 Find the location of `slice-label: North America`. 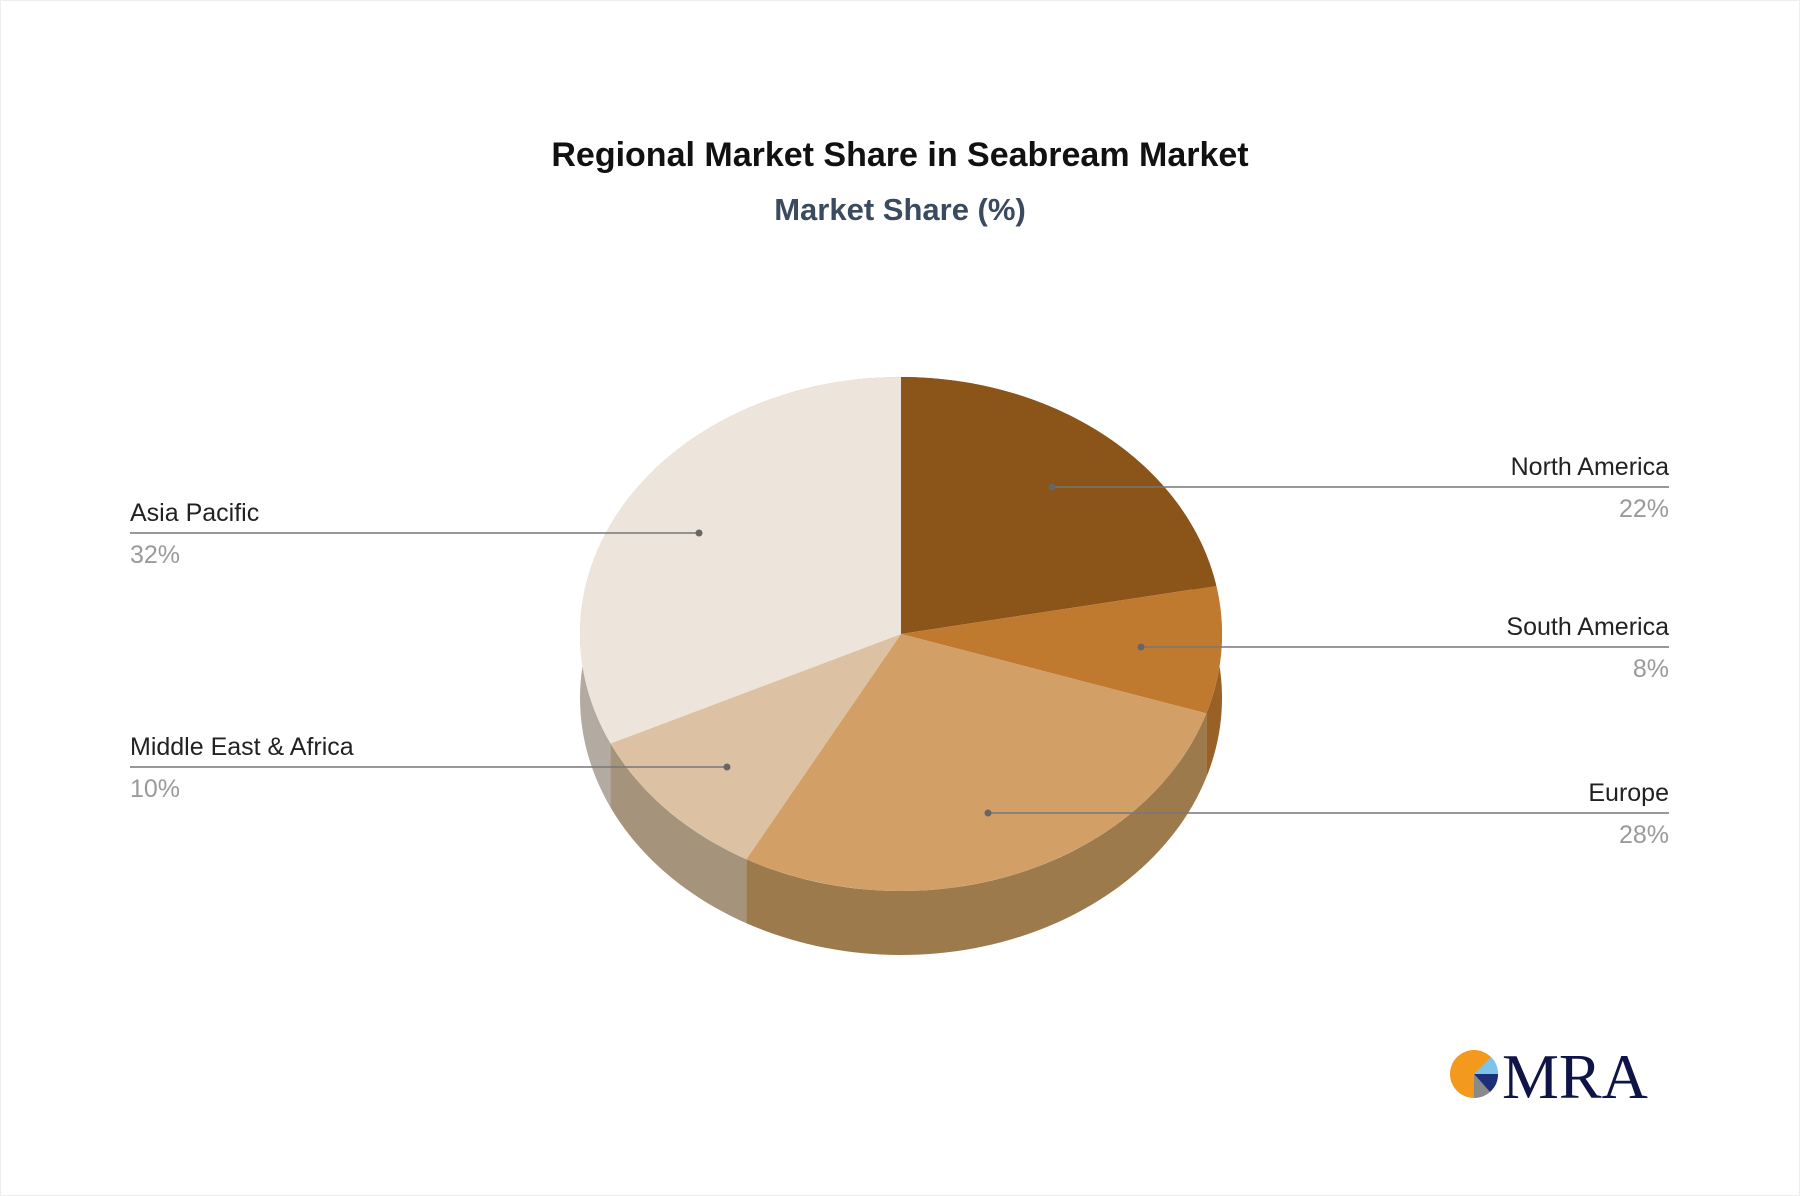

slice-label: North America is located at coordinates (1590, 467).